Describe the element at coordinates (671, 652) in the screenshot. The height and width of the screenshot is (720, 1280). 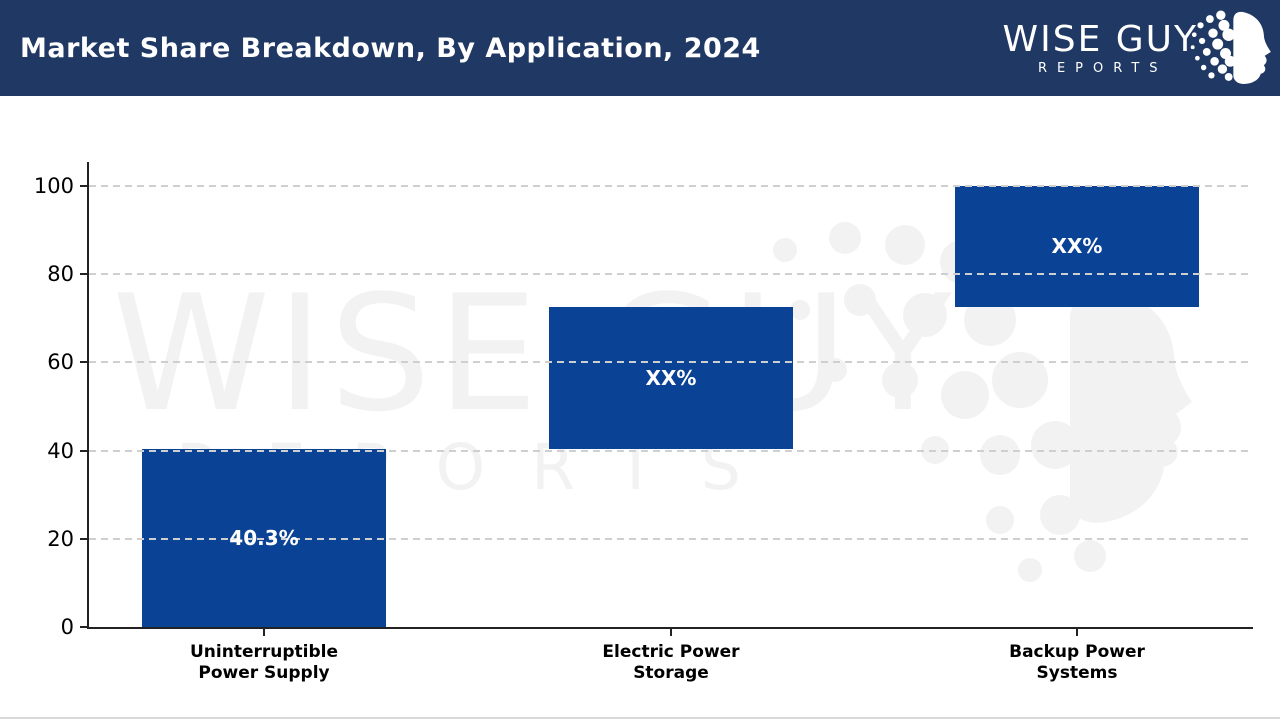
I see `category-label-line1: Electric Power` at that location.